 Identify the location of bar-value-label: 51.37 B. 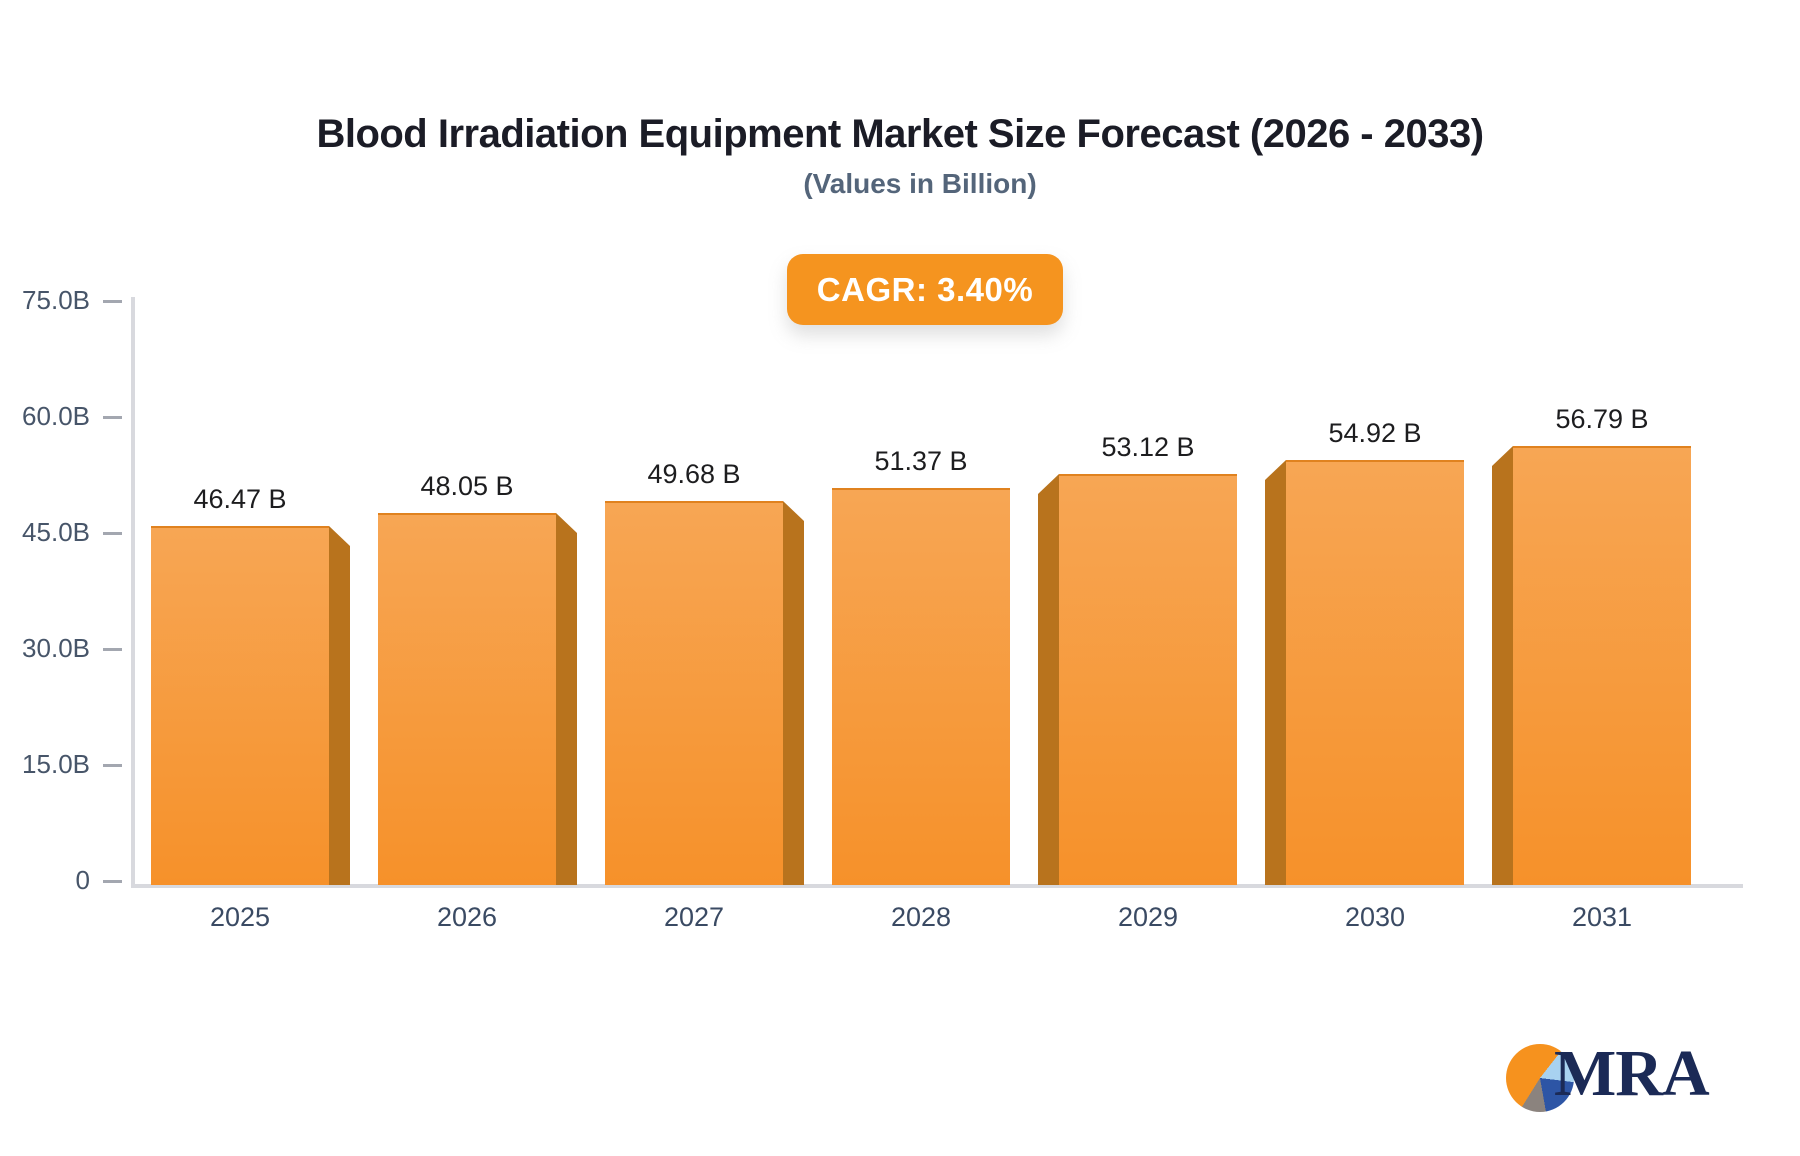
(921, 461).